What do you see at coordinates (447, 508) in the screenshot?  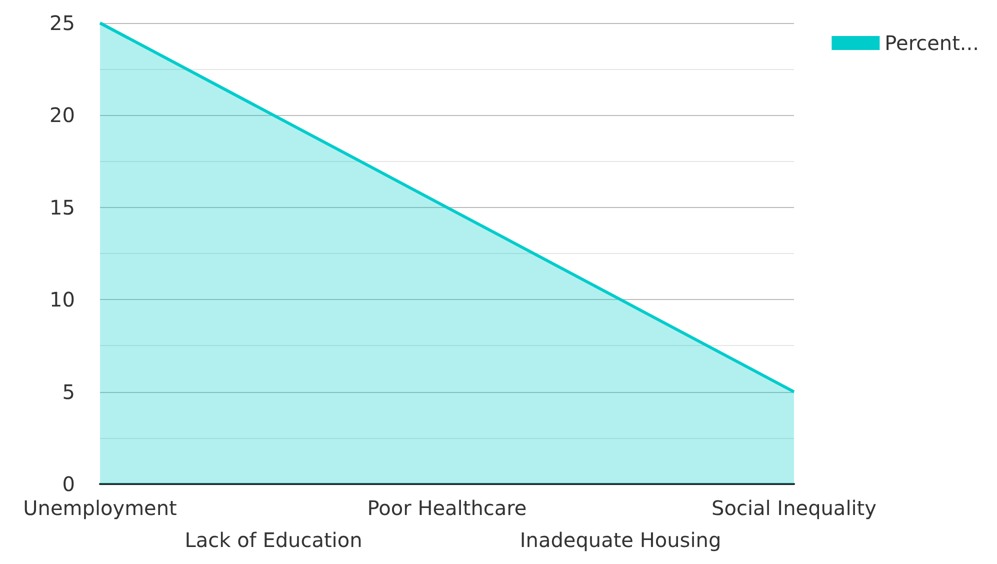 I see `x-tick-label: Poor Healthcare` at bounding box center [447, 508].